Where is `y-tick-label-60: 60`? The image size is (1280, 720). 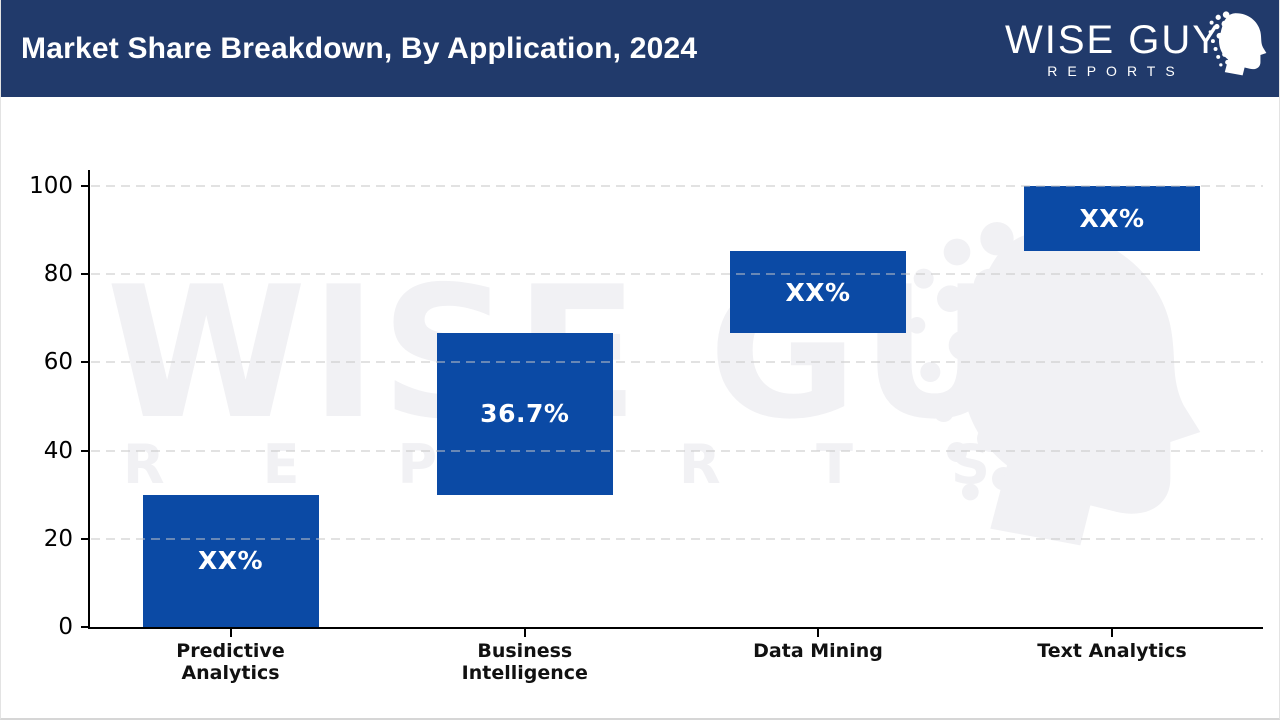
y-tick-label-60: 60 is located at coordinates (58, 362).